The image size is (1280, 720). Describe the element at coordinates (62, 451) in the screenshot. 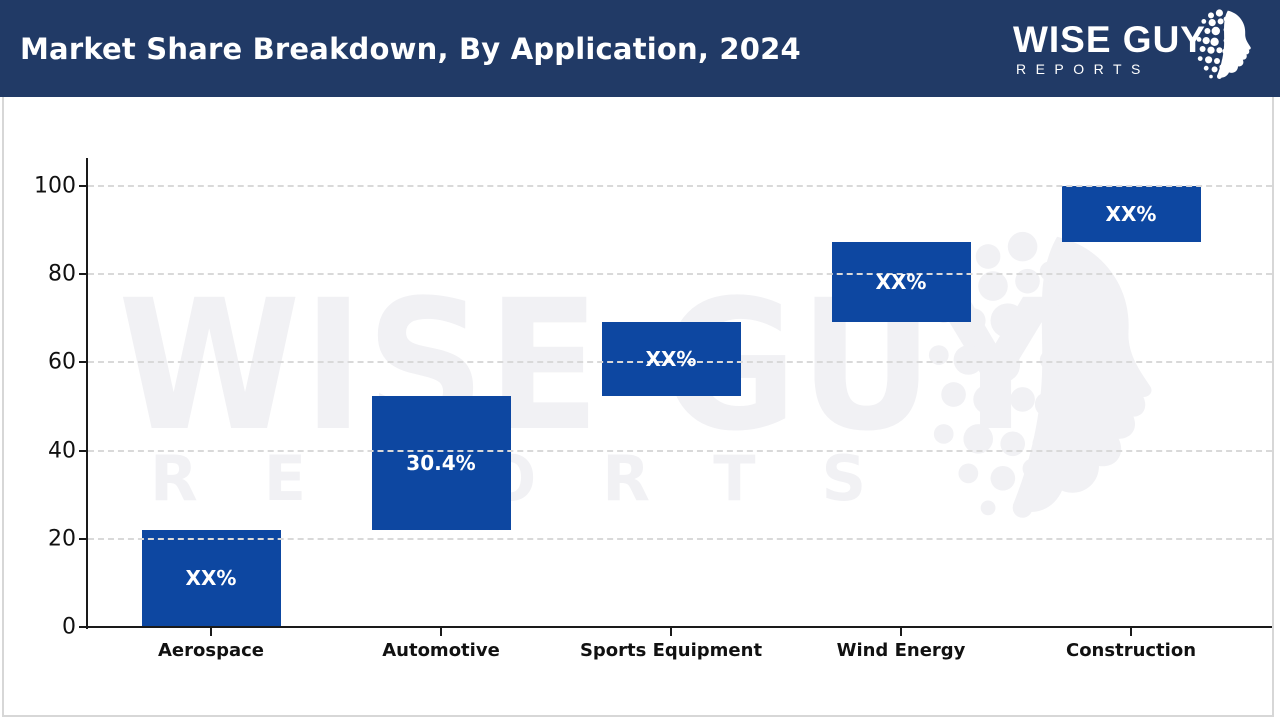

I see `y-tick-label: 40` at that location.